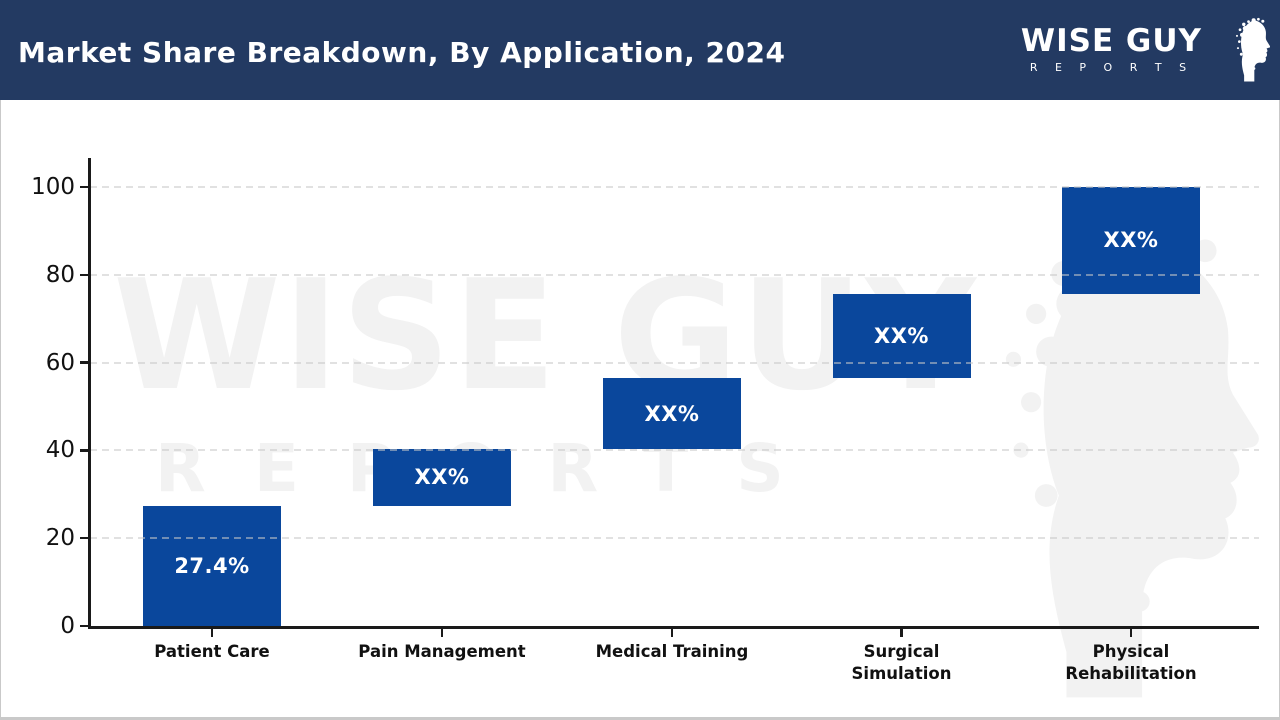 The width and height of the screenshot is (1280, 720). I want to click on x-tick-label-2: Medical Training, so click(672, 651).